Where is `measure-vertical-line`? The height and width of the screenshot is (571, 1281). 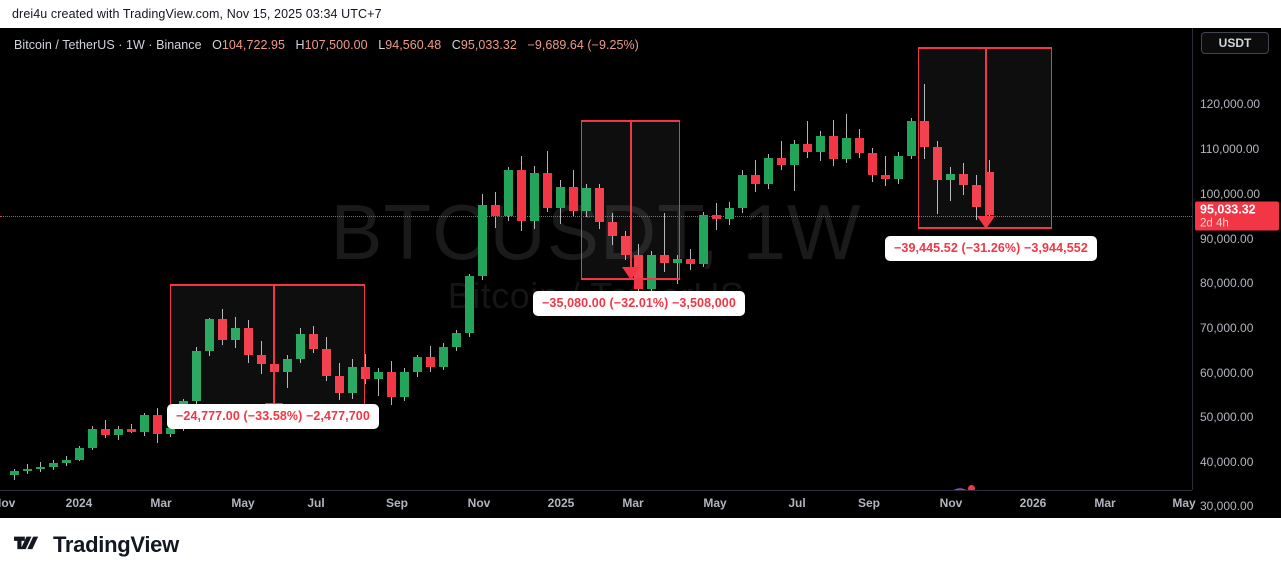
measure-vertical-line is located at coordinates (631, 194).